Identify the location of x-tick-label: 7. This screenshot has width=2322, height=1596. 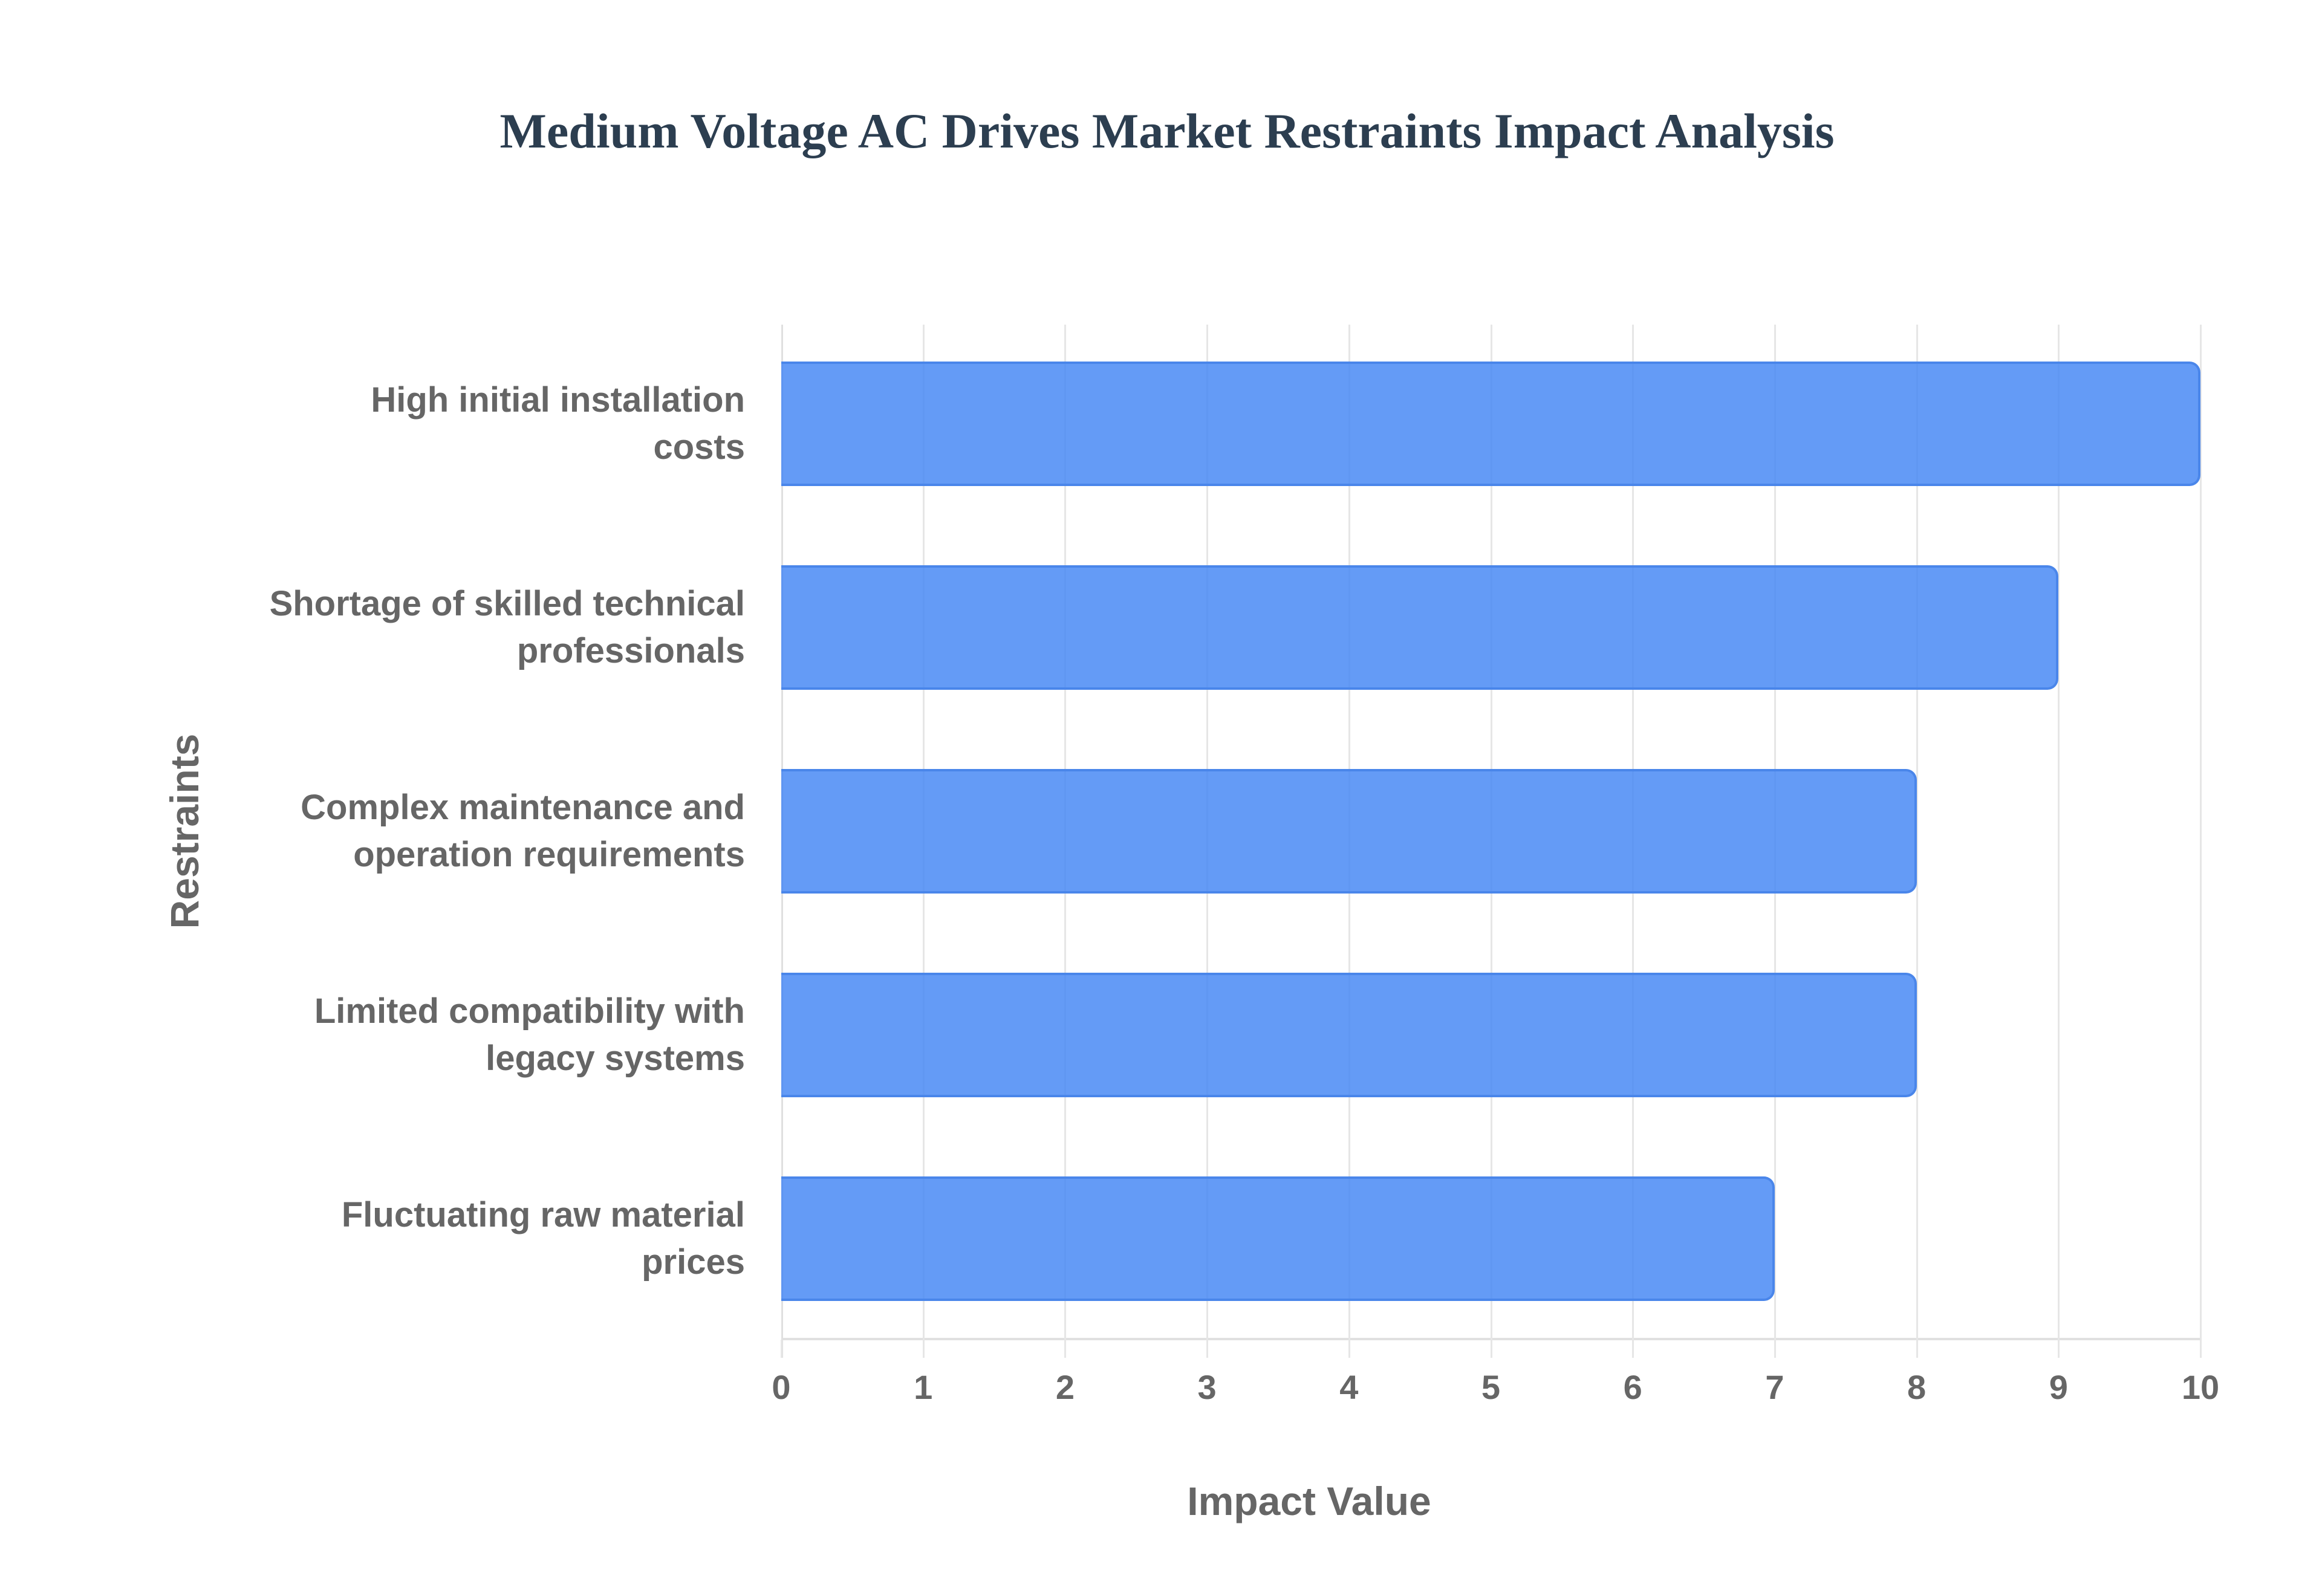
(1774, 1387).